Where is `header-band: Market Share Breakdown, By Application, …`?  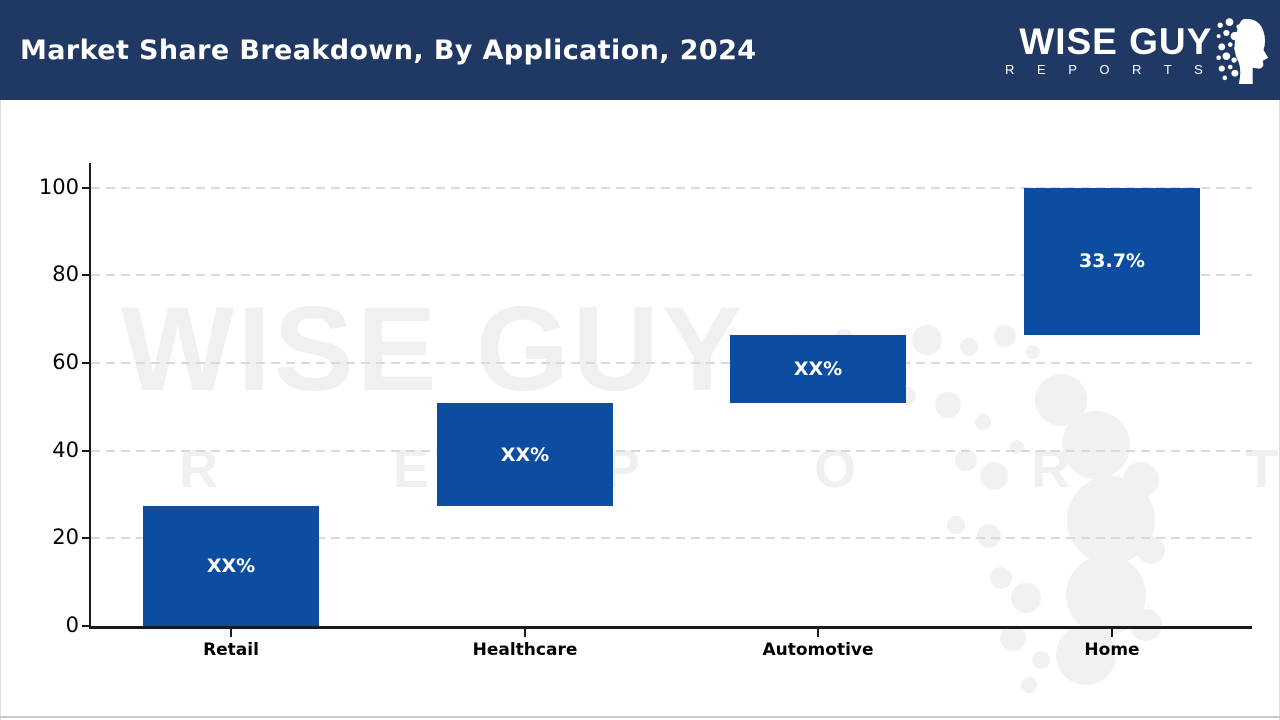
header-band: Market Share Breakdown, By Application, … is located at coordinates (640, 50).